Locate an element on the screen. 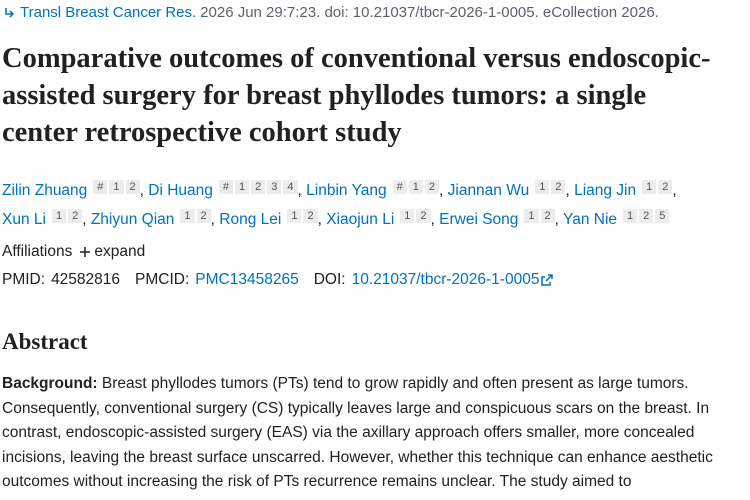  author: Erwei Song 1 2, is located at coordinates (499, 218).